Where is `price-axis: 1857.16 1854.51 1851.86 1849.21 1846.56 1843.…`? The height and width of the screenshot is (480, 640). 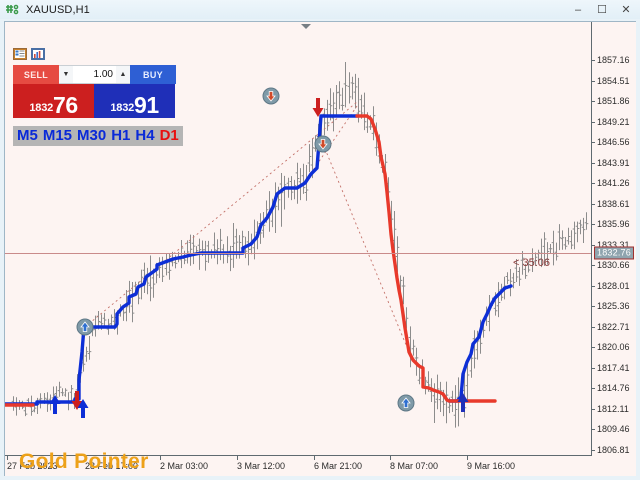
price-axis: 1857.16 1854.51 1851.86 1849.21 1846.56 1843.… is located at coordinates (614, 239).